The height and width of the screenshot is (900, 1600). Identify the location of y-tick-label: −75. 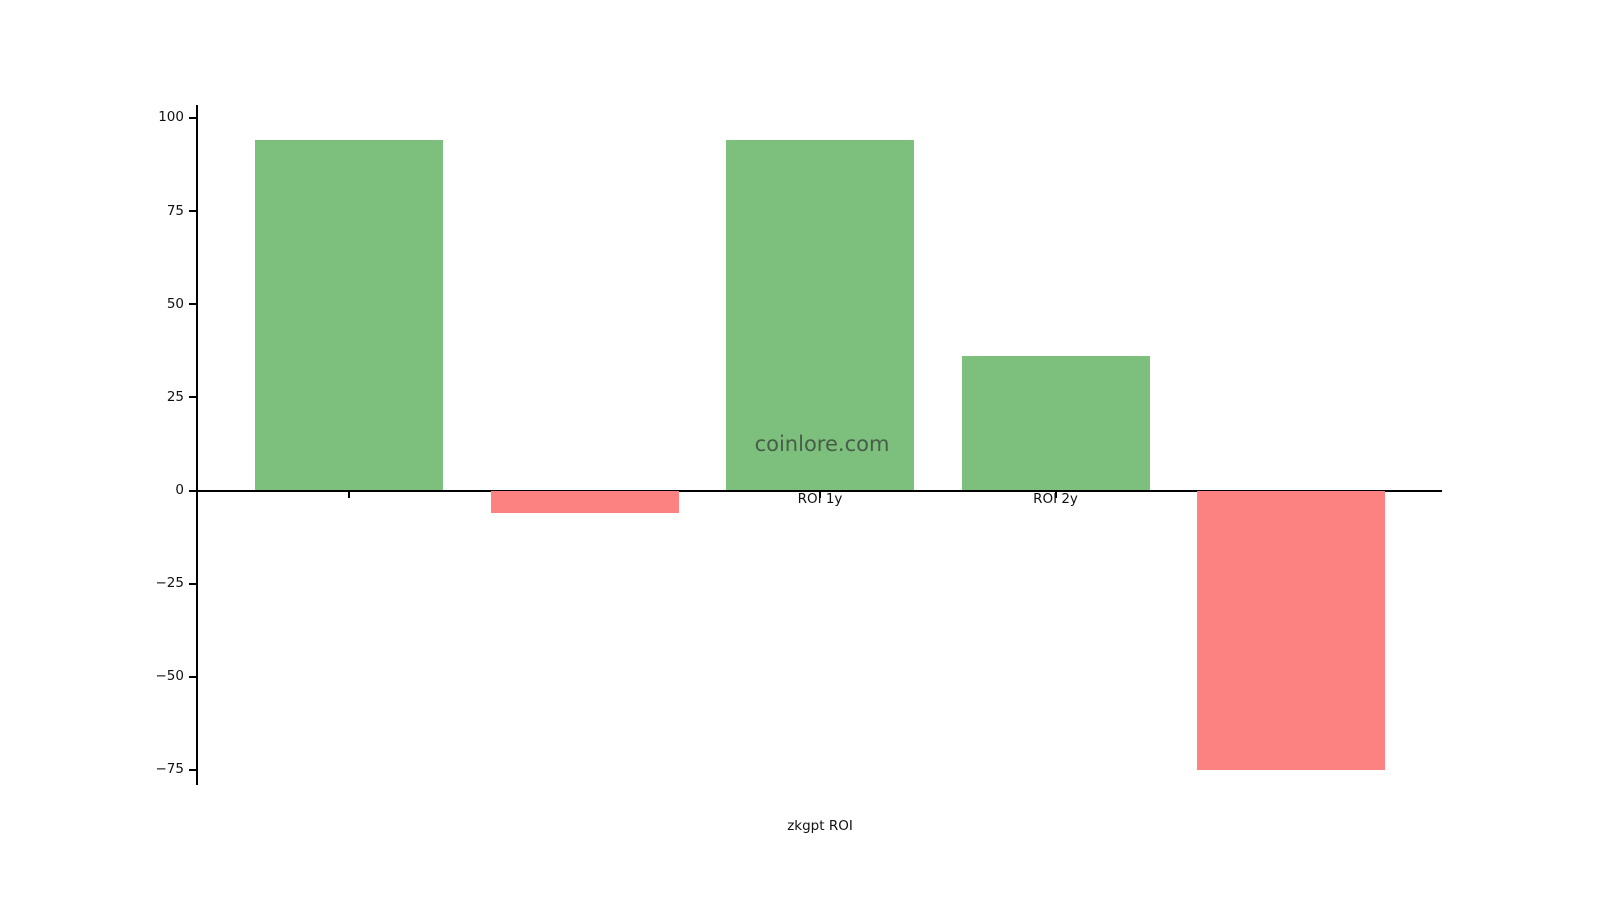
(170, 769).